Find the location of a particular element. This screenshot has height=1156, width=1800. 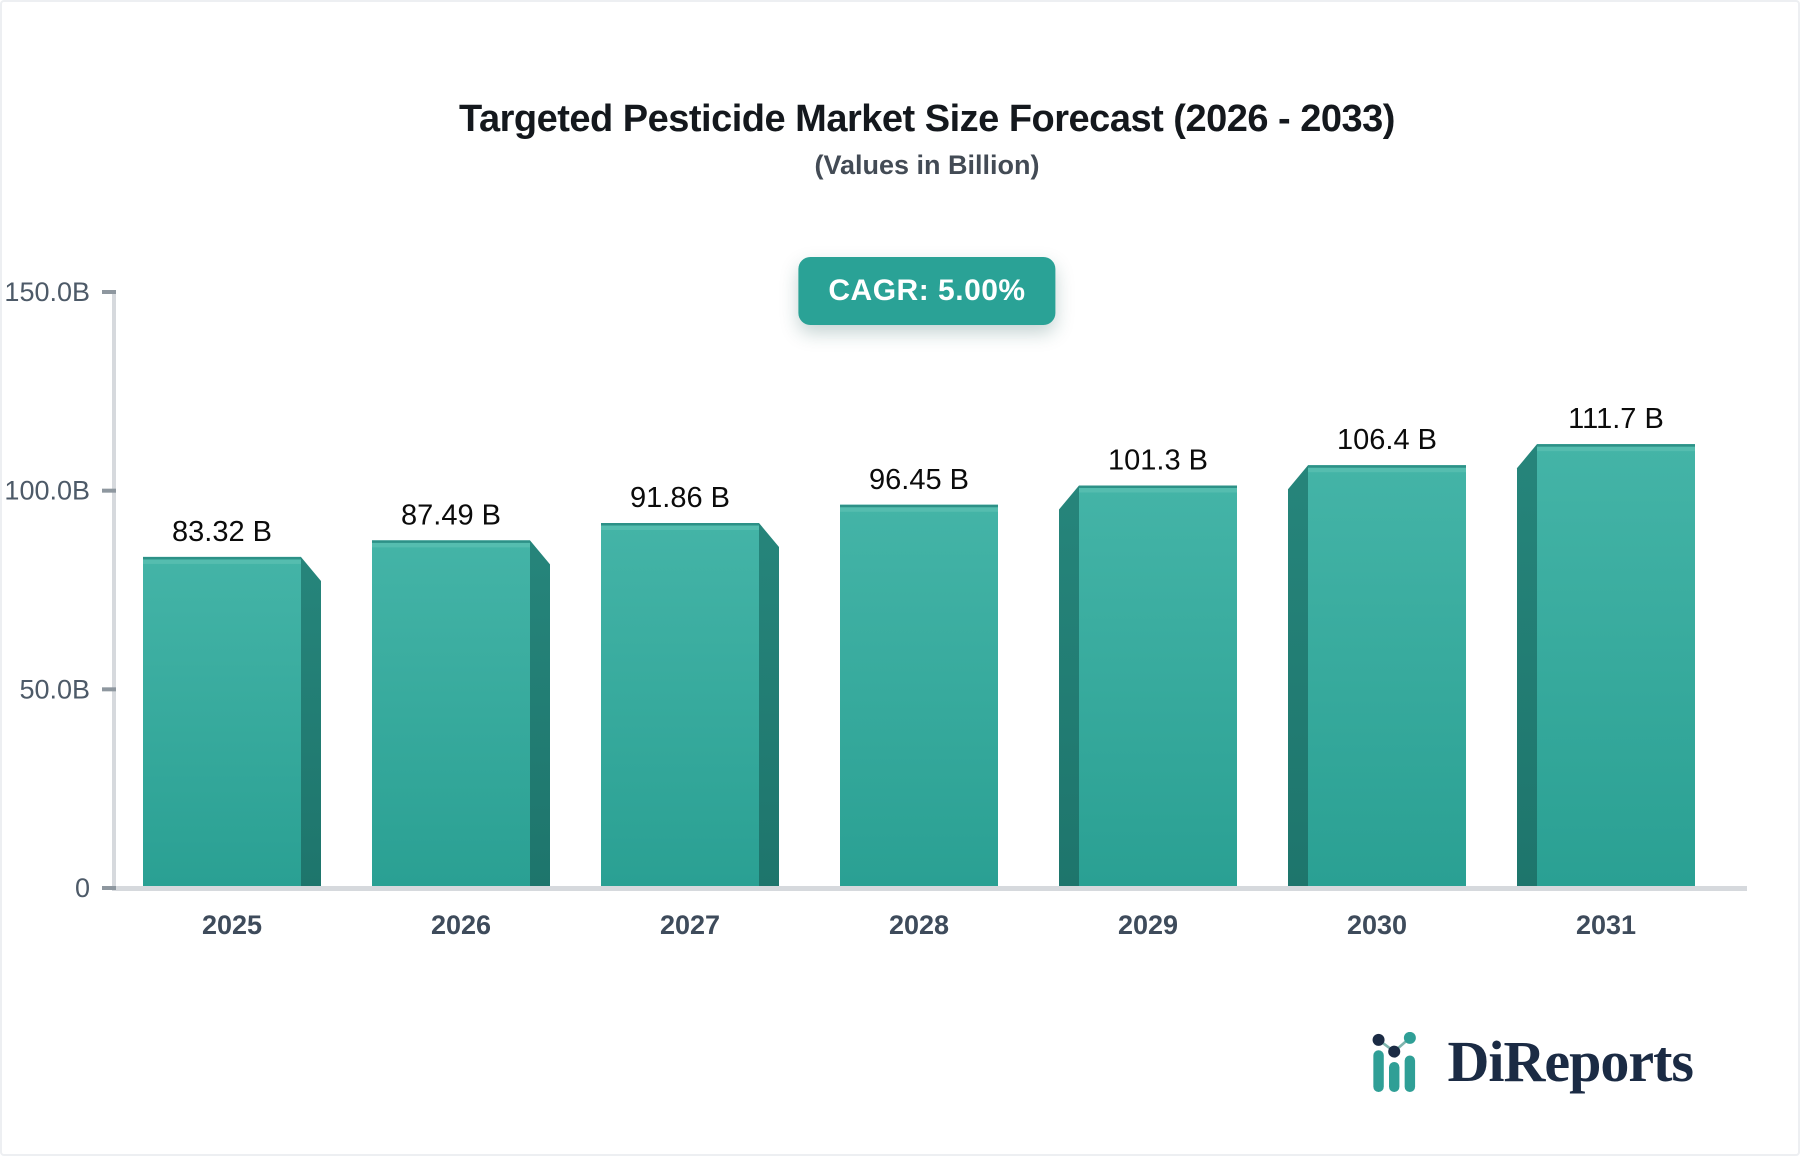

x-axis-label: 2029 is located at coordinates (1148, 925).